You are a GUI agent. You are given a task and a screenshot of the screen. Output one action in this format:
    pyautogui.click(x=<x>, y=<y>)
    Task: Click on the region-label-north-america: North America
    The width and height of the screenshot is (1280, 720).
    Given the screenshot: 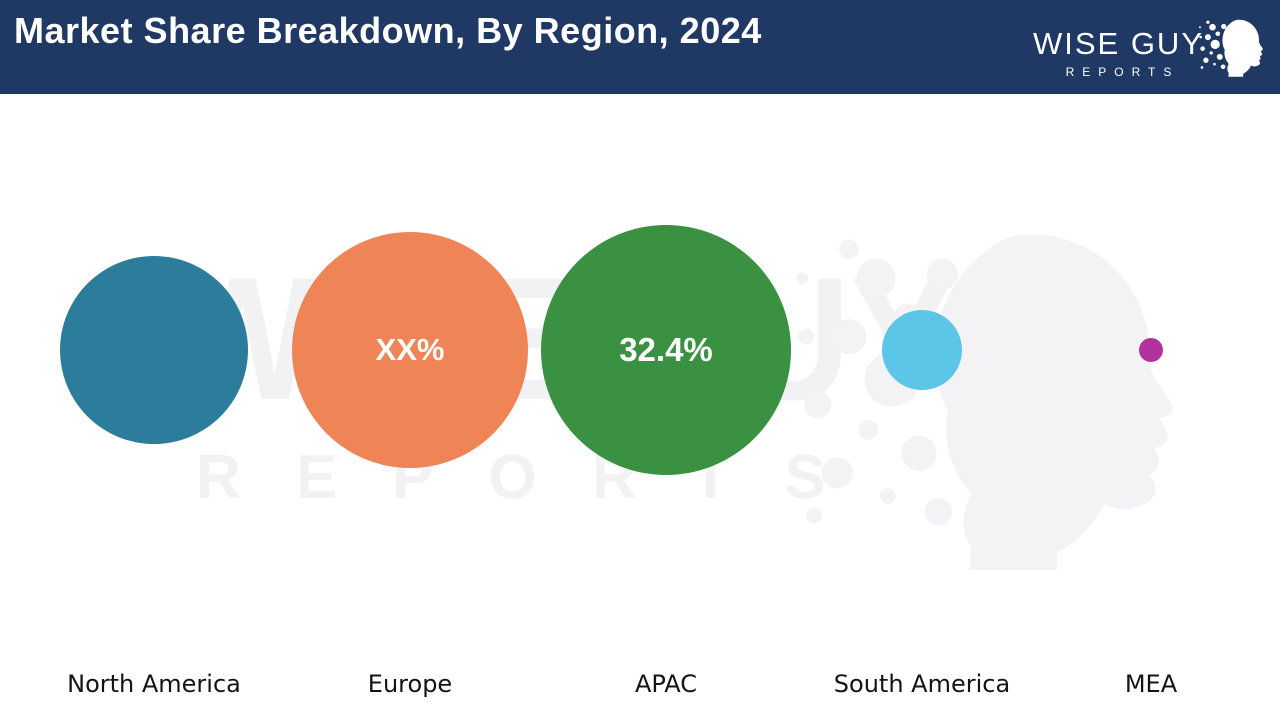 What is the action you would take?
    pyautogui.click(x=154, y=684)
    